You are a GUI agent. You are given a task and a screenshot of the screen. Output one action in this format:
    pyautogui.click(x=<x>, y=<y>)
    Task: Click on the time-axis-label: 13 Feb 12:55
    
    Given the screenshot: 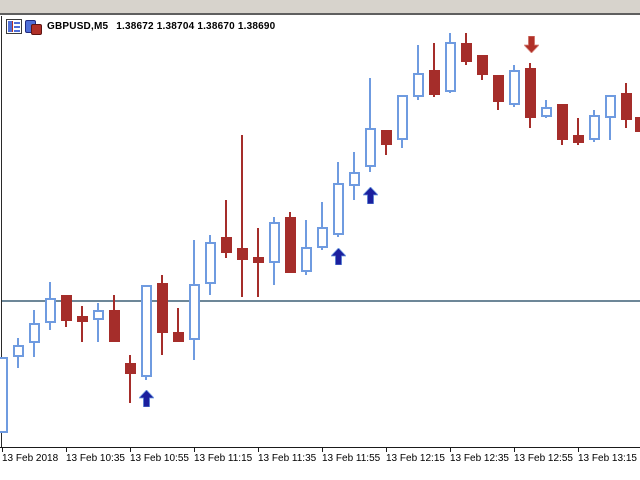 What is the action you would take?
    pyautogui.click(x=543, y=458)
    